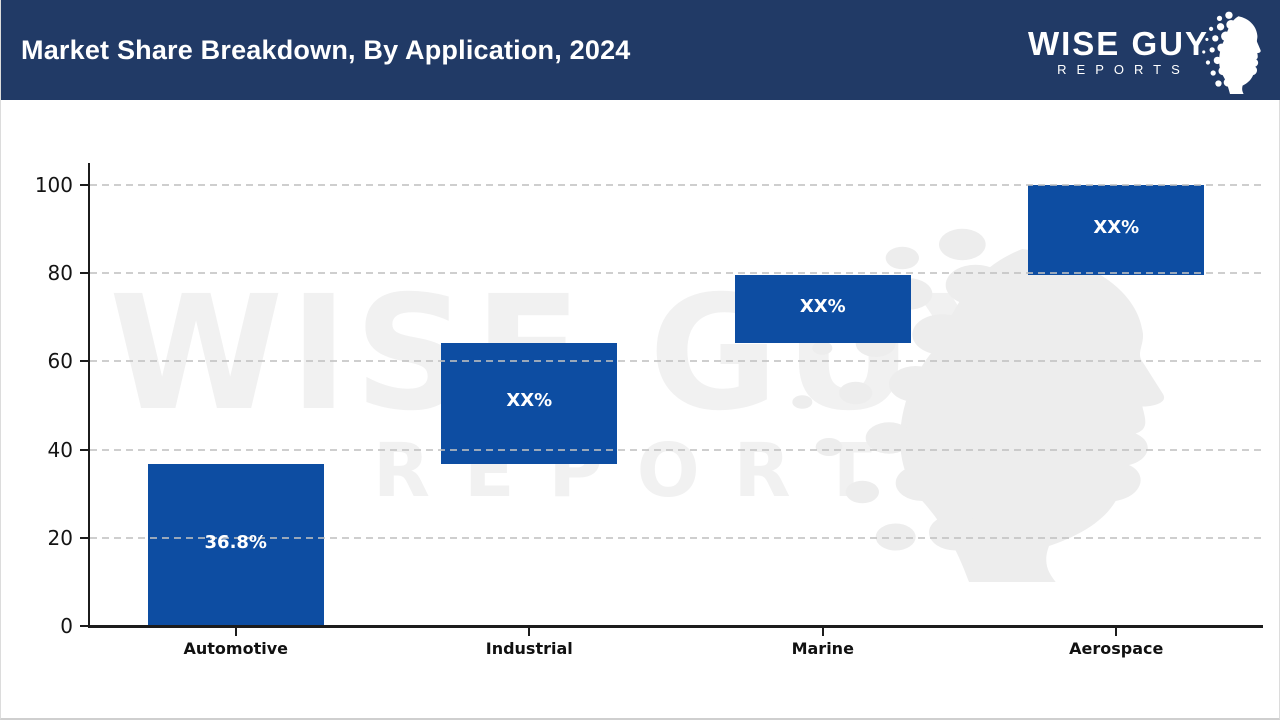  Describe the element at coordinates (1116, 632) in the screenshot. I see `x-tick-aerospace` at that location.